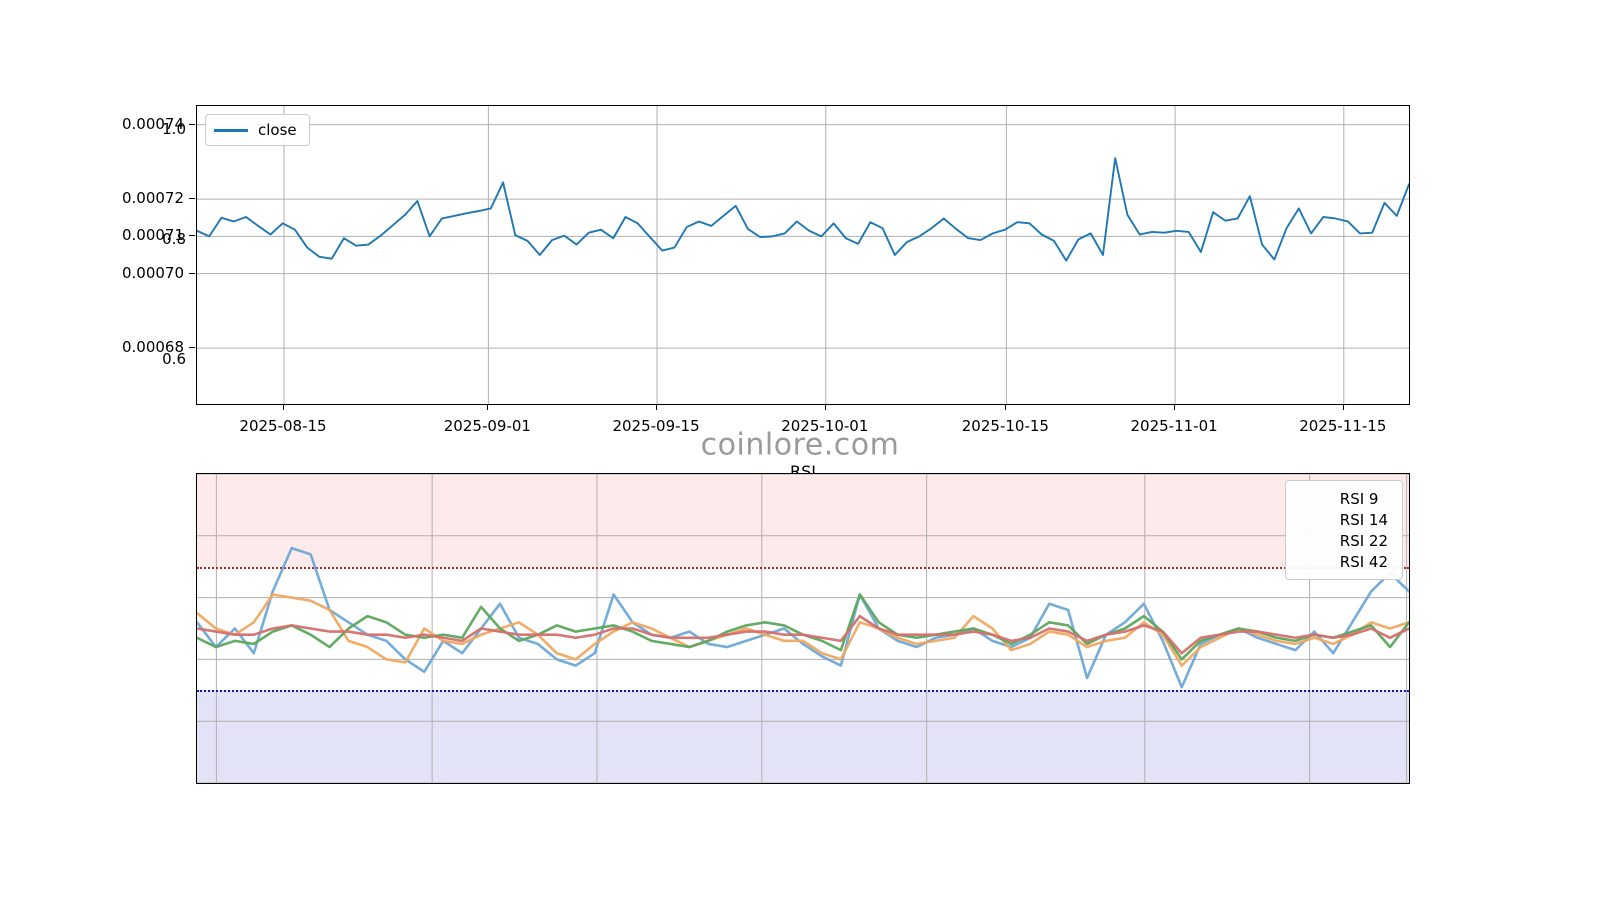  I want to click on rsi-legend: RSI 9 RSI 14 RSI 22 RSI 42, so click(1343, 530).